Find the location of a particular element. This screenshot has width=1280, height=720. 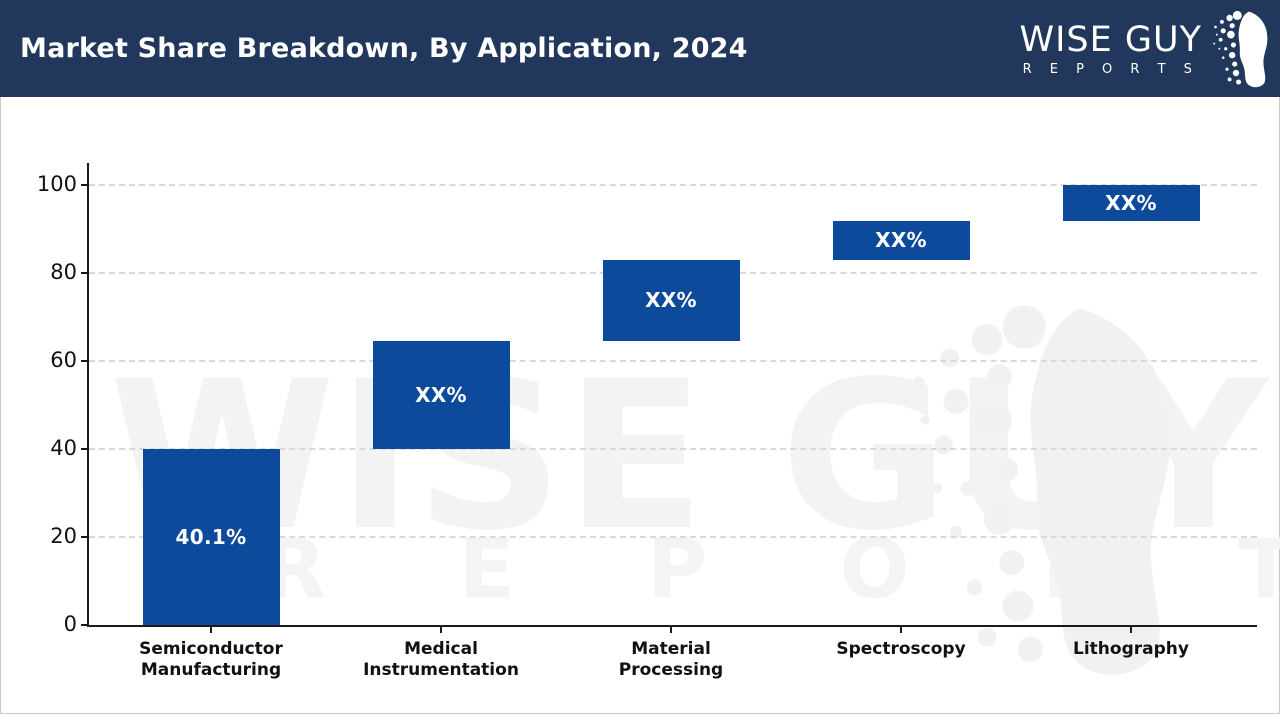

x-axis-line is located at coordinates (672, 626).